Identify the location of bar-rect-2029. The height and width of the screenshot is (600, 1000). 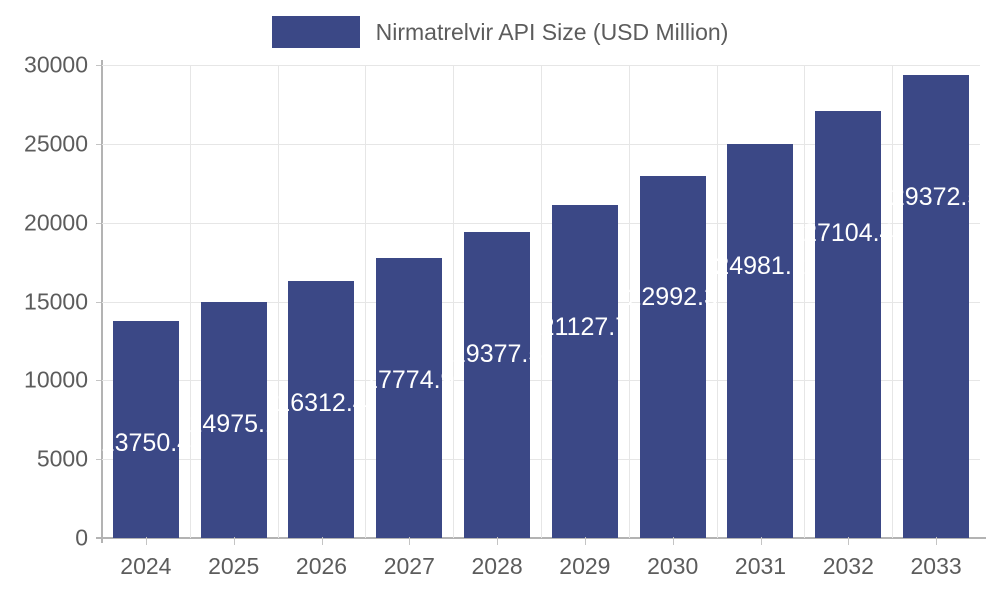
(584, 371).